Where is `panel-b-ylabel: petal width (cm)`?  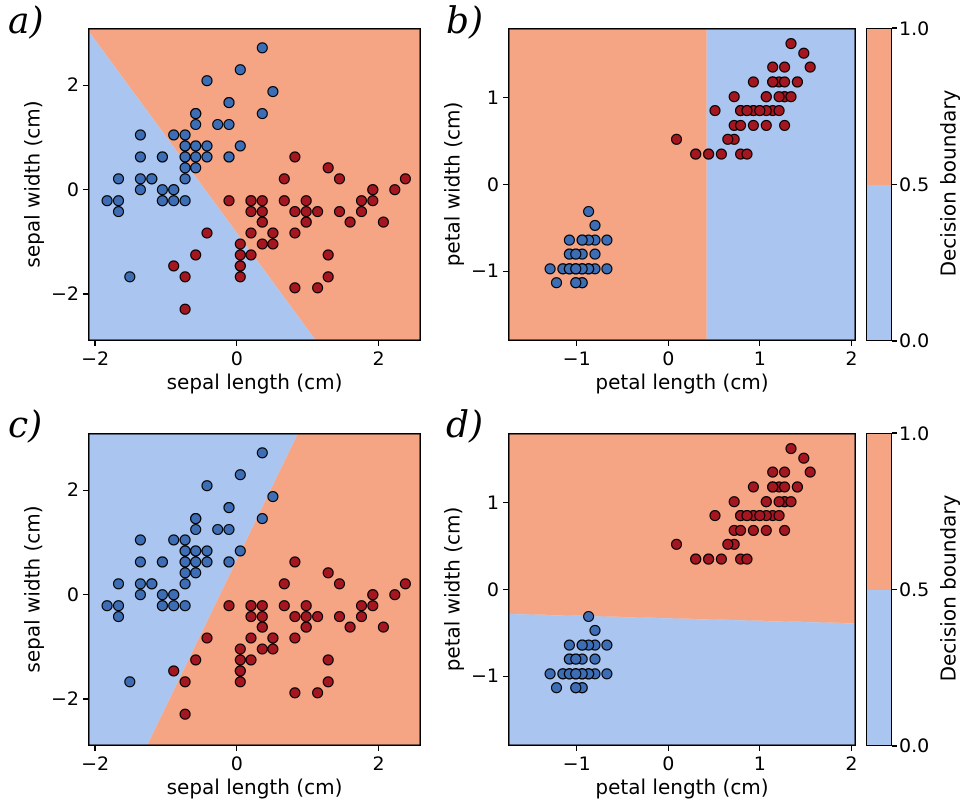
panel-b-ylabel: petal width (cm) is located at coordinates (452, 184).